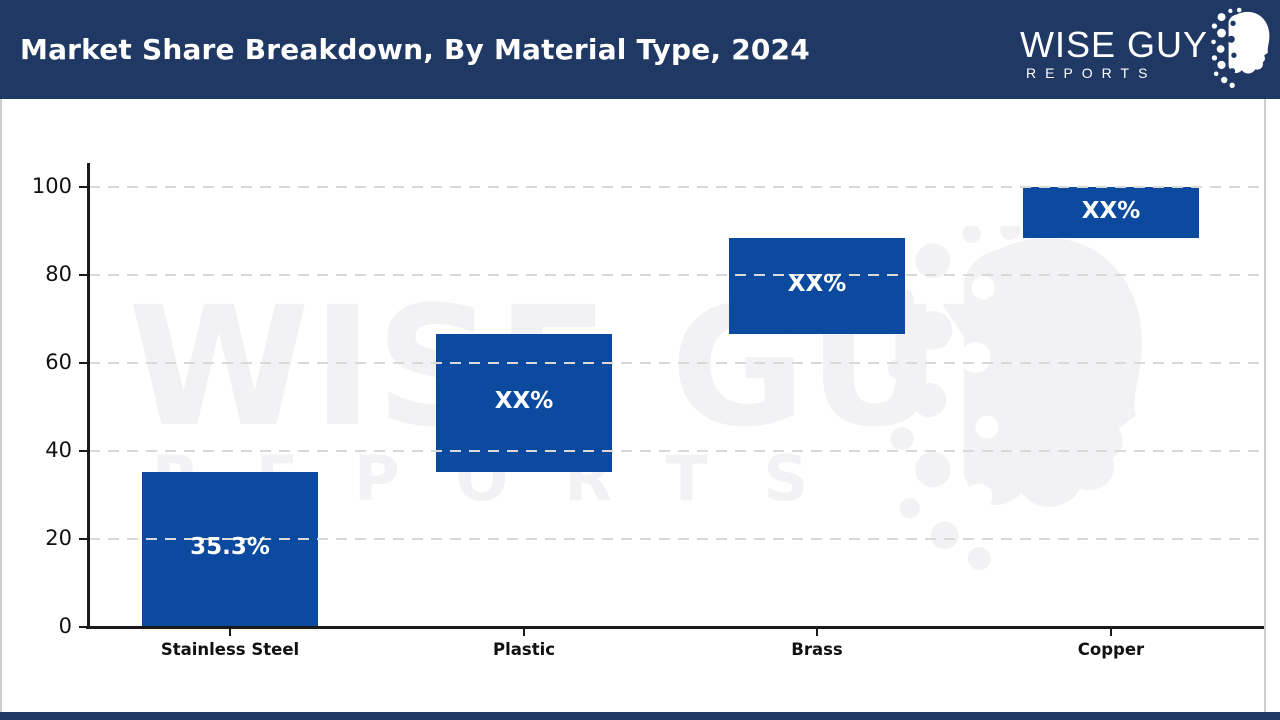 This screenshot has height=720, width=1280. What do you see at coordinates (230, 649) in the screenshot?
I see `category-label: Stainless Steel` at bounding box center [230, 649].